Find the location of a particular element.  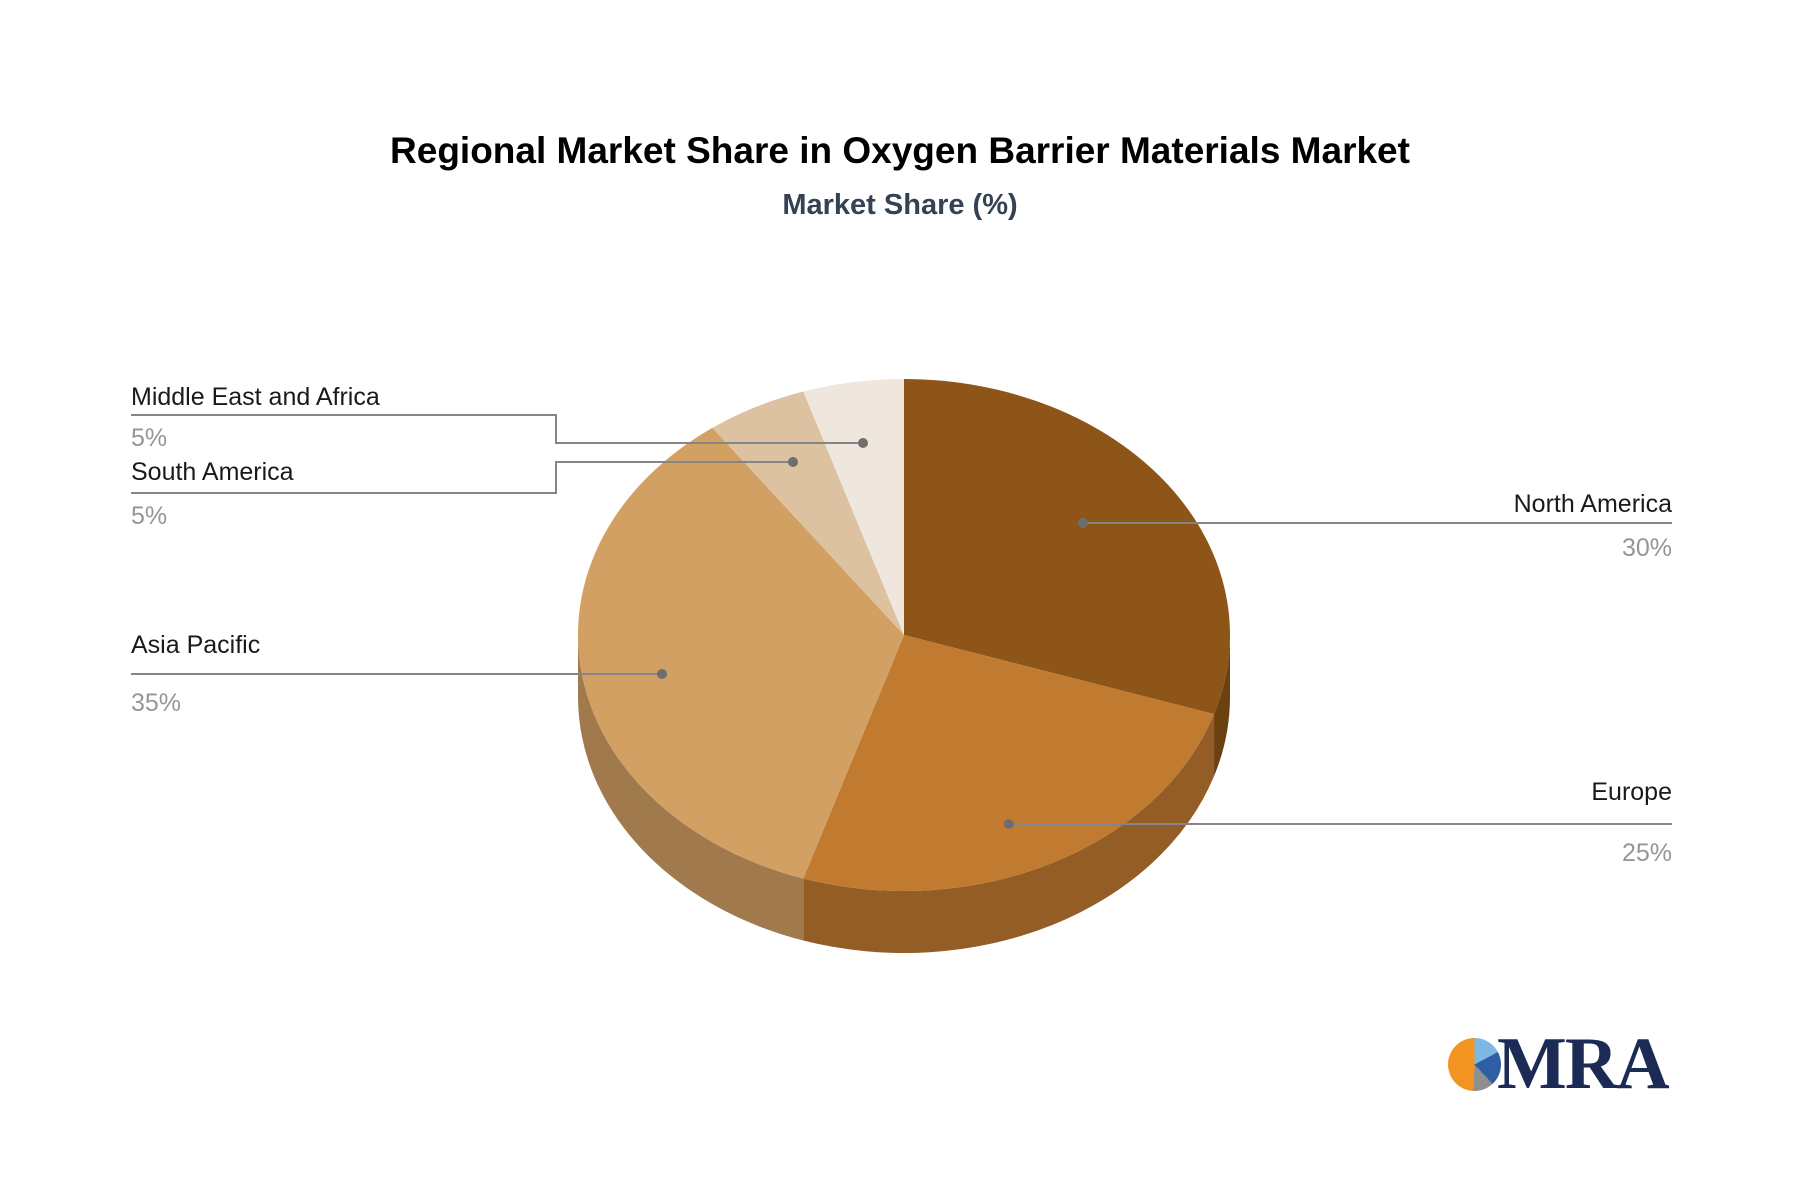

dot-asia-pacific is located at coordinates (662, 674).